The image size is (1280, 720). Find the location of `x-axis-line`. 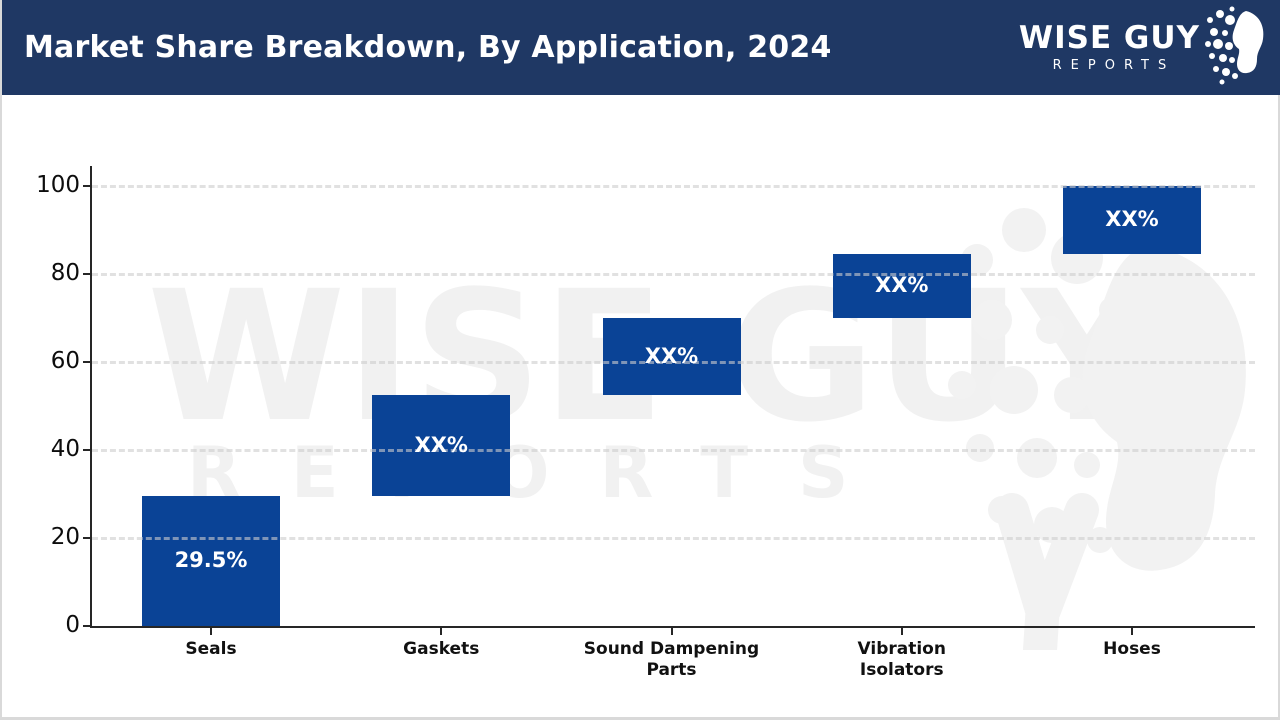

x-axis-line is located at coordinates (672, 627).